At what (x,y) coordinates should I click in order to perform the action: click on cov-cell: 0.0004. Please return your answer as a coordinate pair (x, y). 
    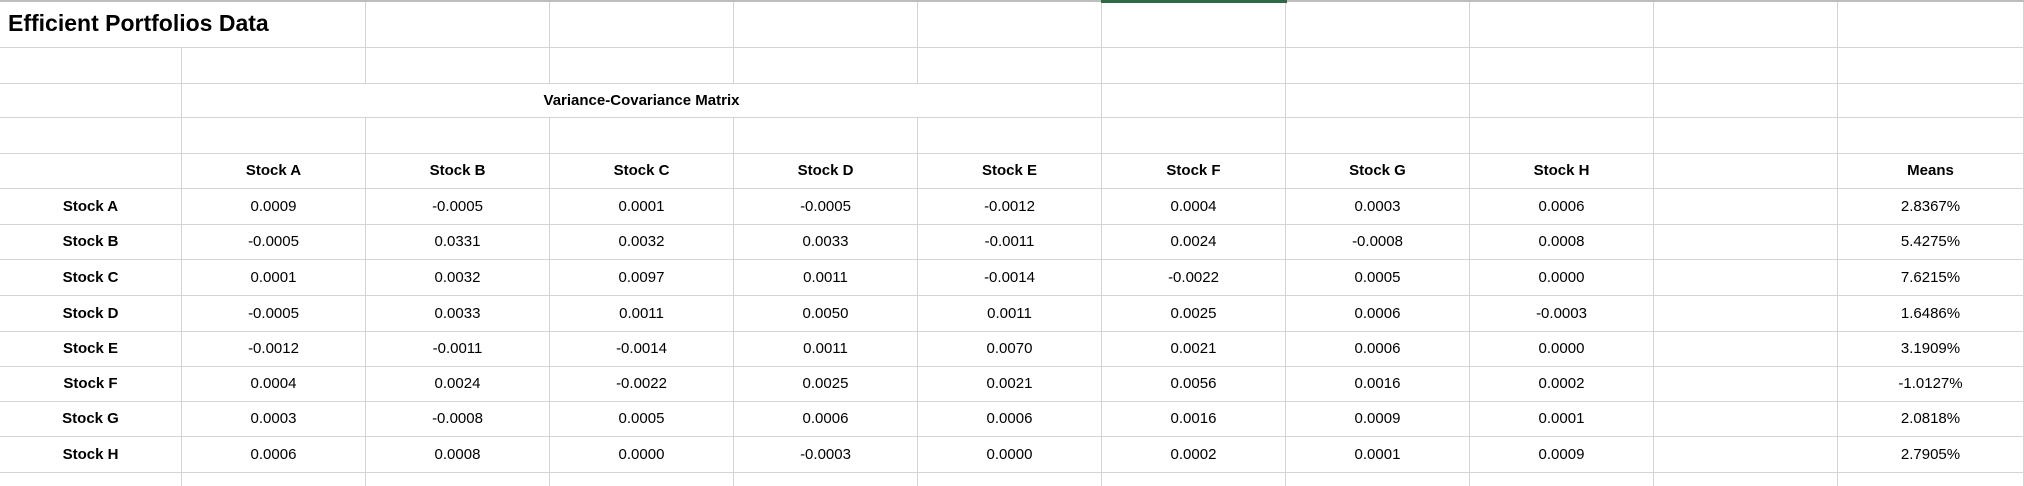
    Looking at the image, I should click on (274, 384).